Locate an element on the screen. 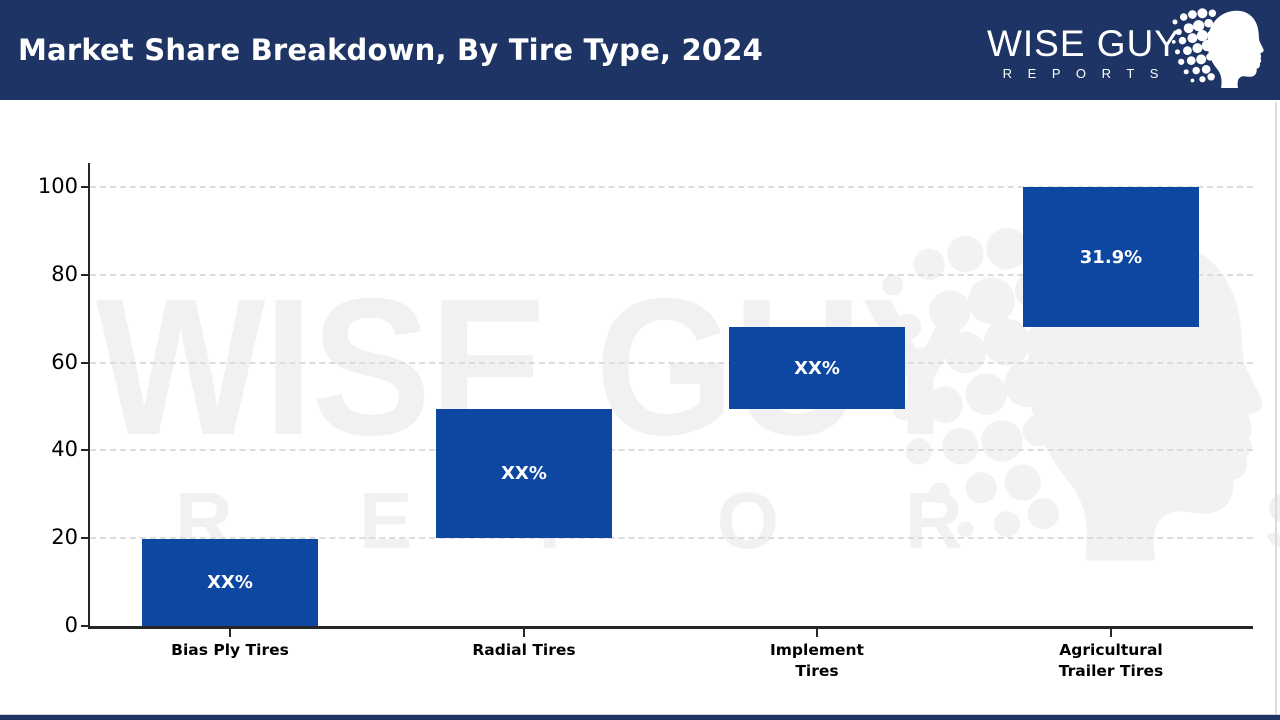 The width and height of the screenshot is (1280, 720). bar-radial-tires: XX% is located at coordinates (524, 474).